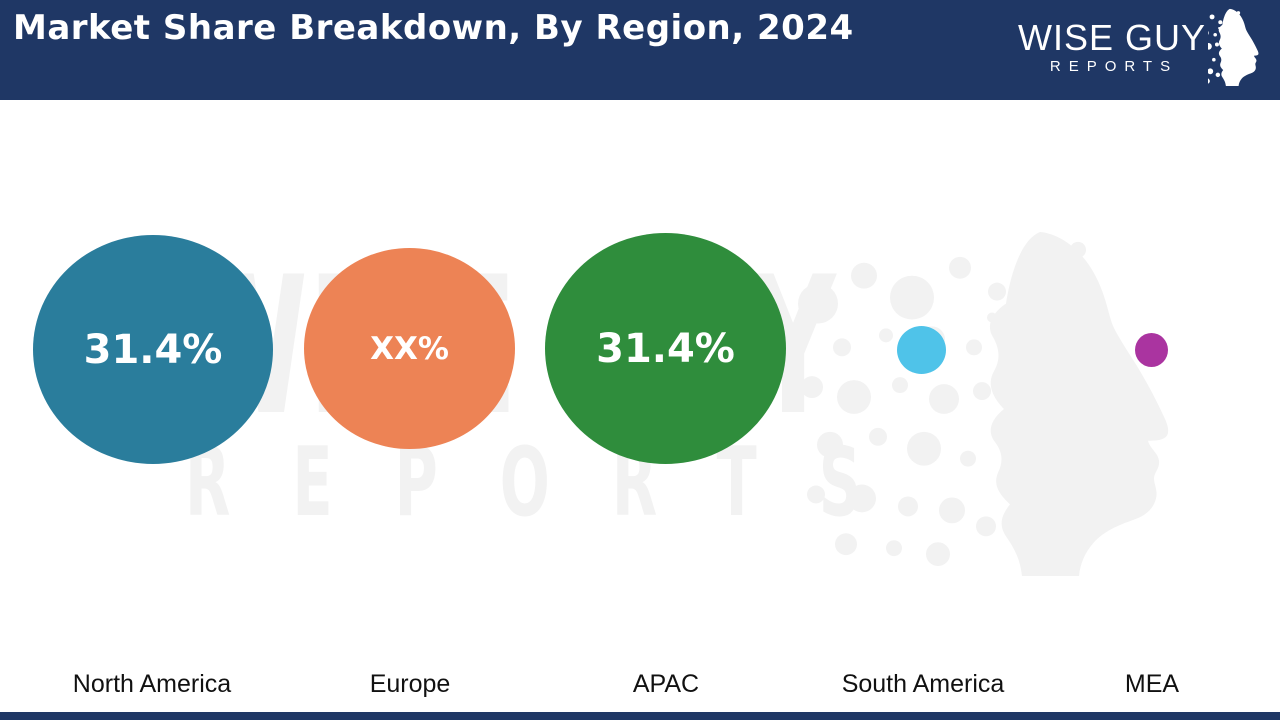  I want to click on bubble-mea, so click(1151, 350).